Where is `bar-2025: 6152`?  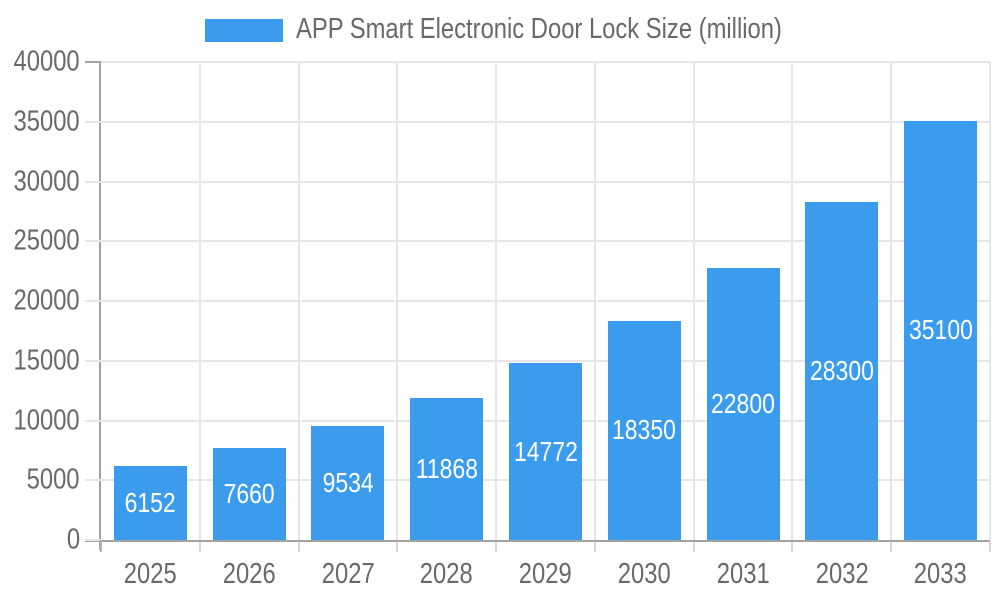
bar-2025: 6152 is located at coordinates (150, 503).